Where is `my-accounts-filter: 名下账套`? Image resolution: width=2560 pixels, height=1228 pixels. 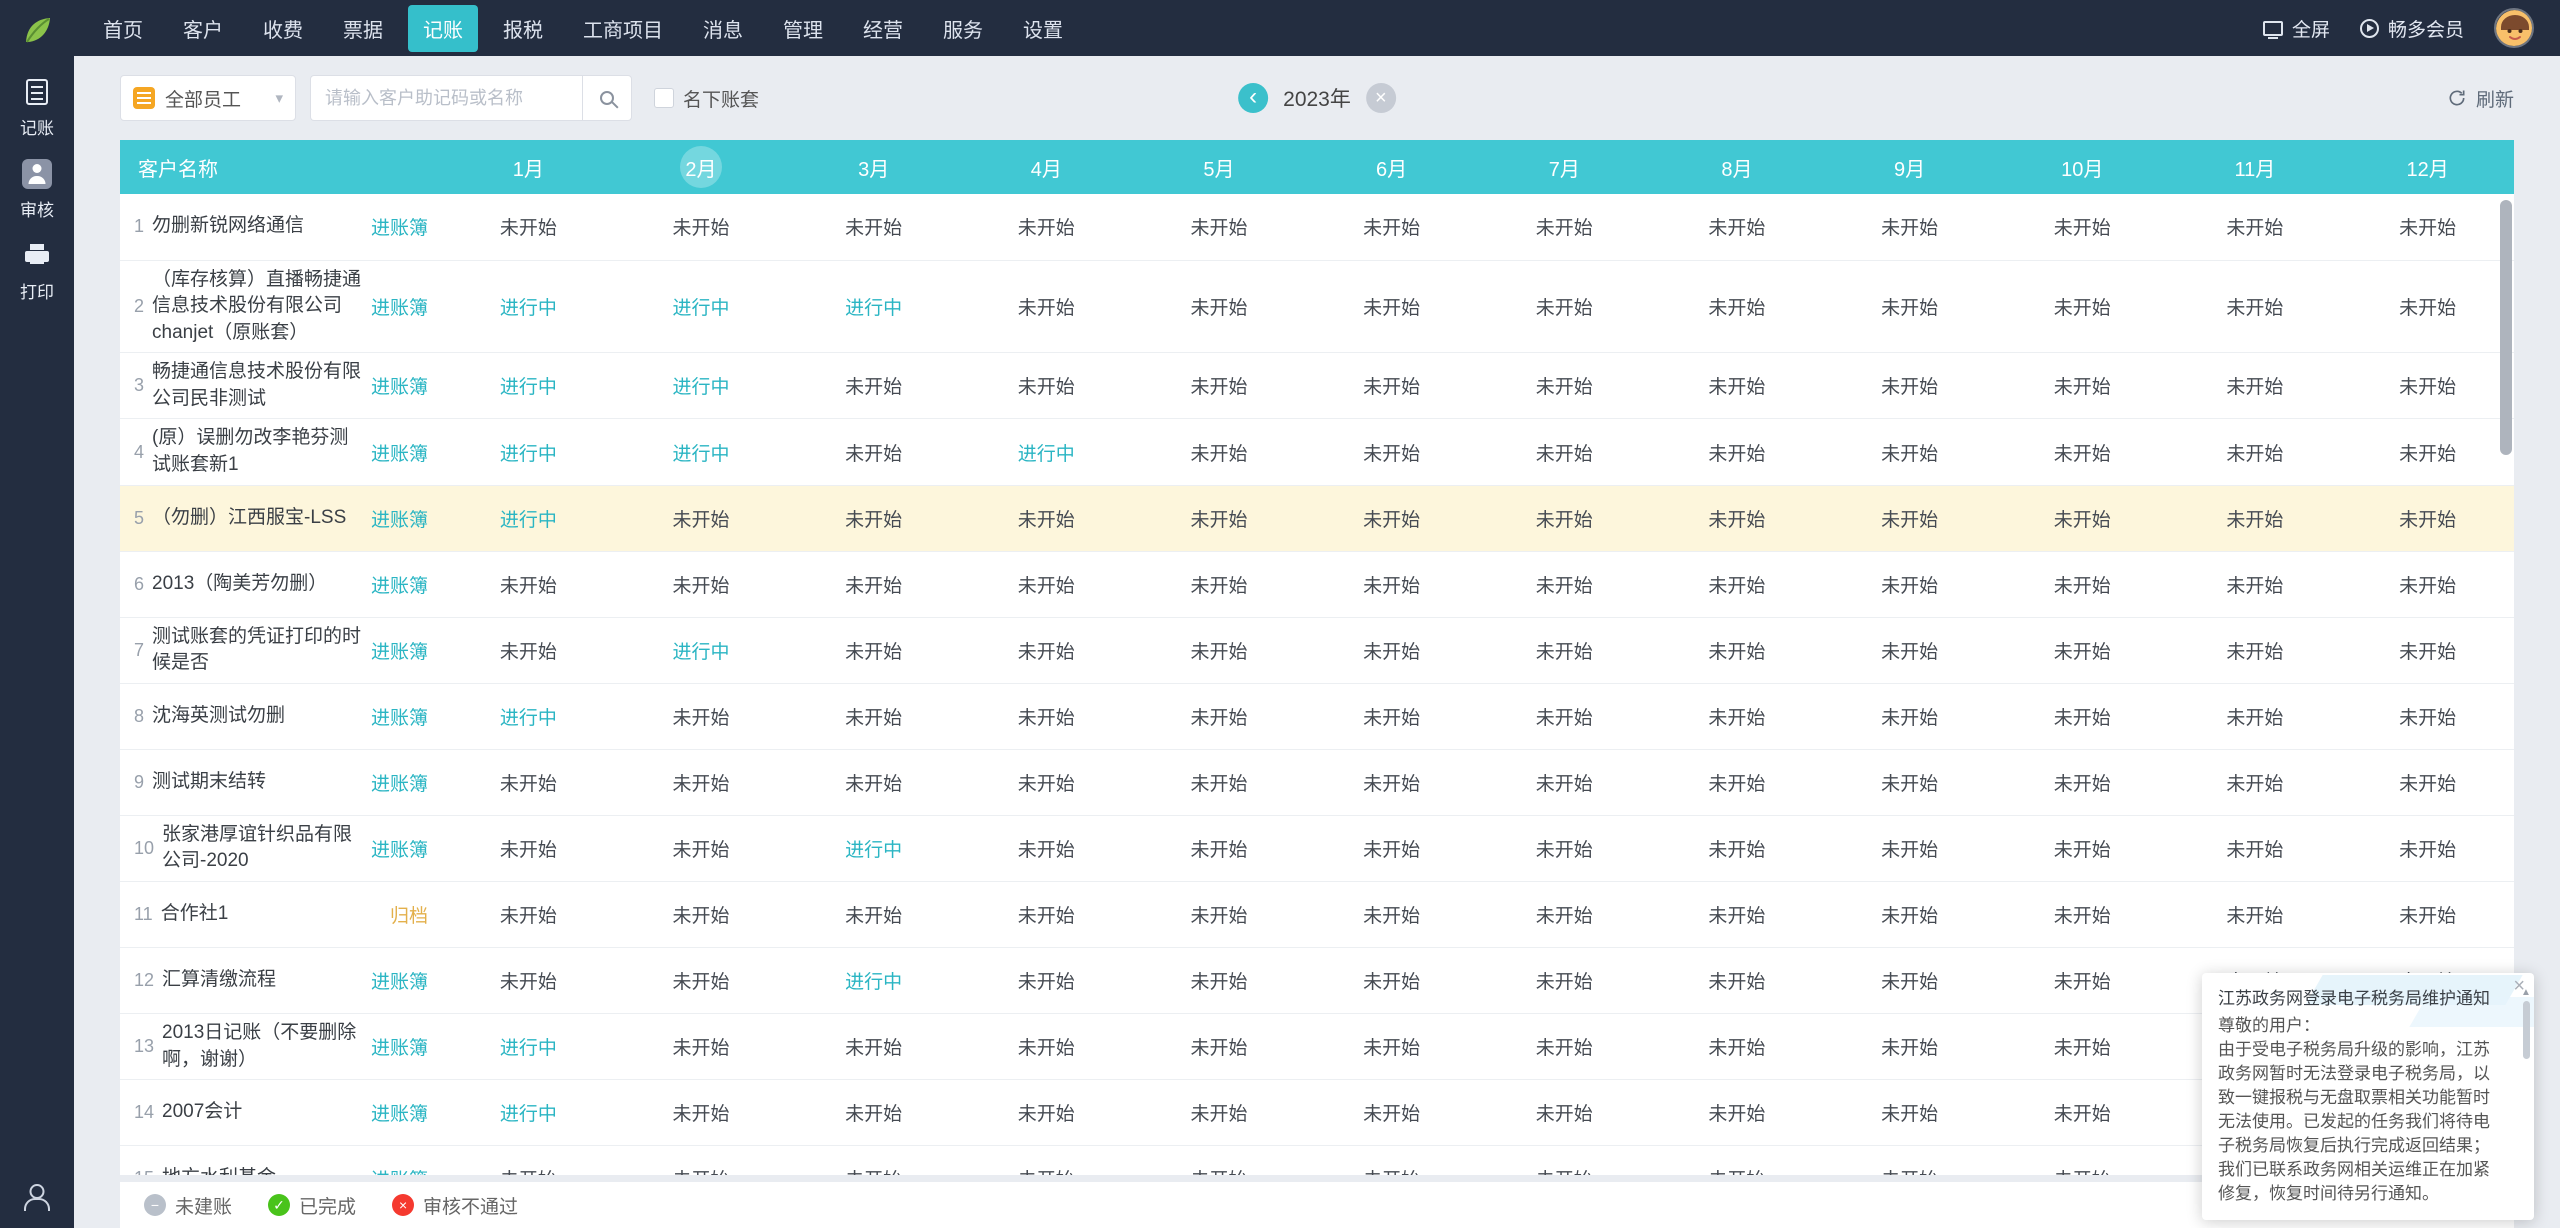
my-accounts-filter: 名下账套 is located at coordinates (706, 98).